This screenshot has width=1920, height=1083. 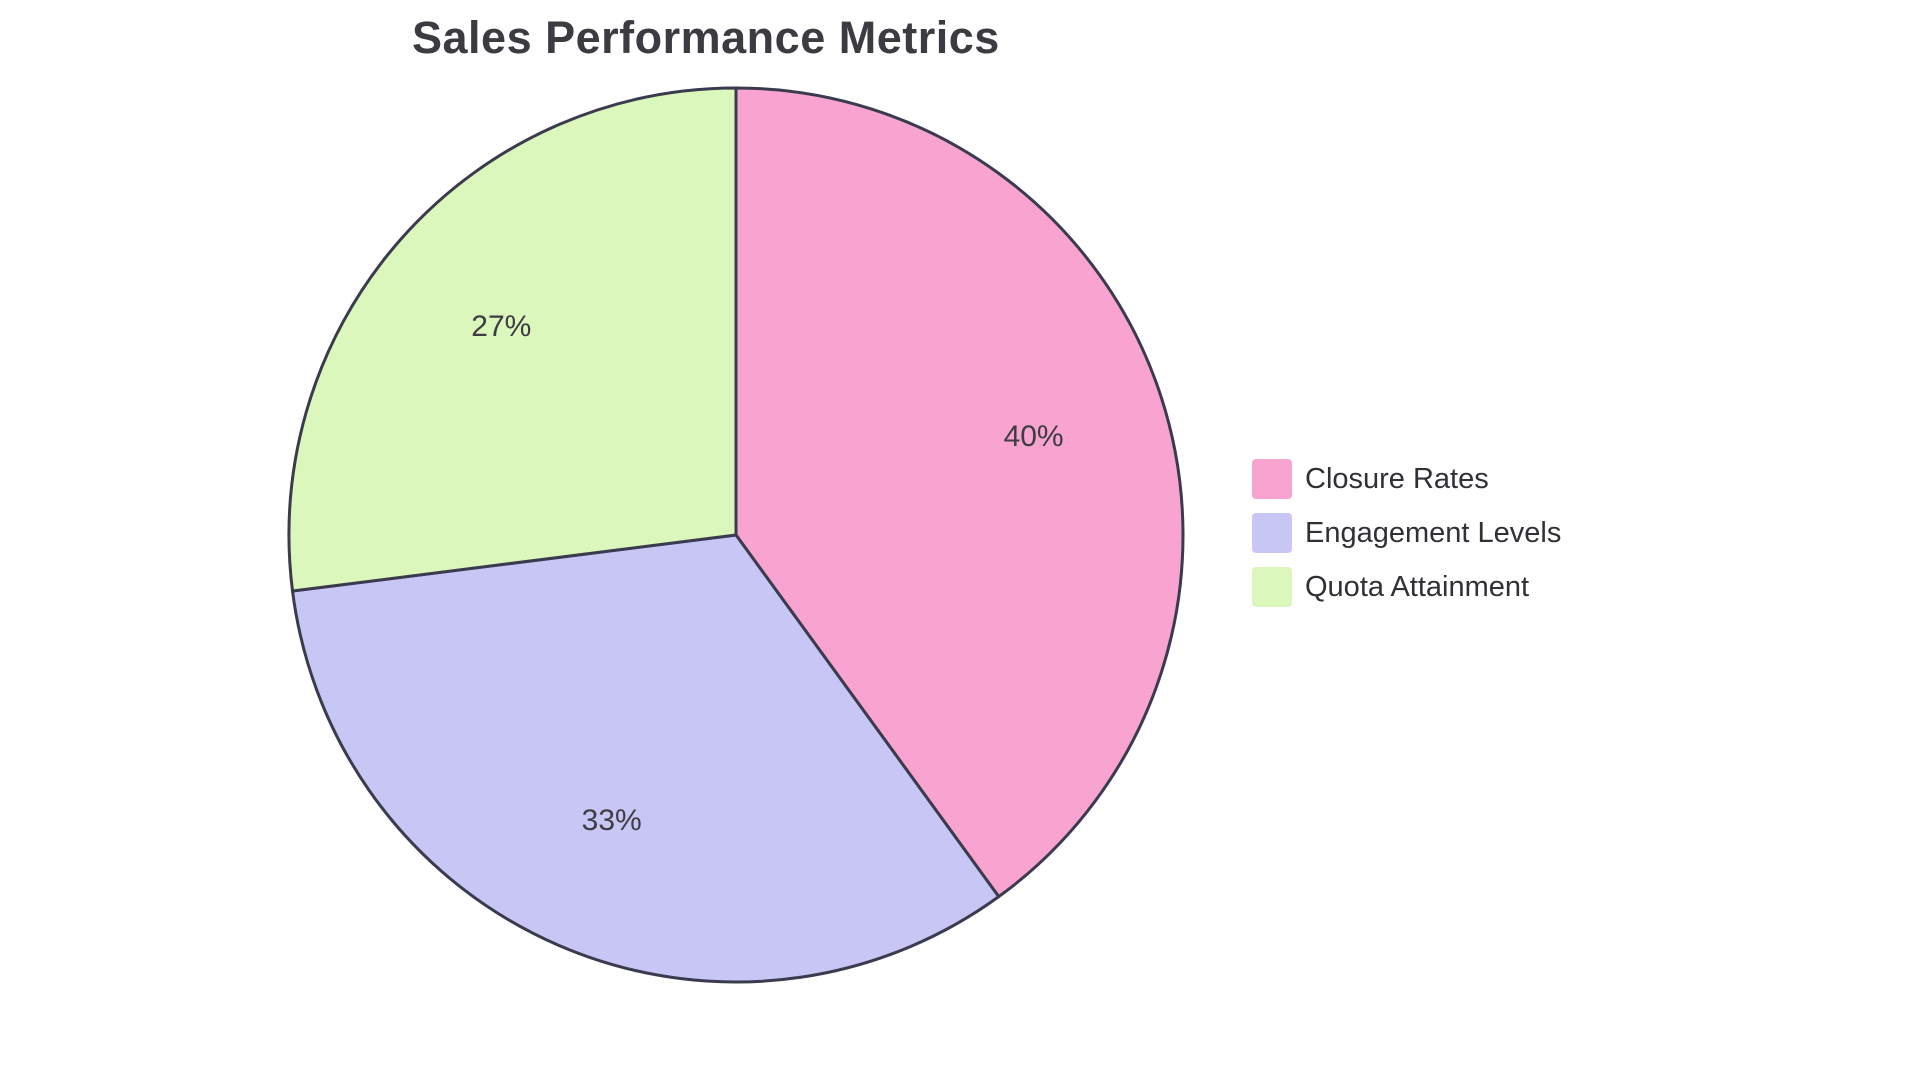 I want to click on chart-title: Sales Performance Metrics, so click(x=706, y=37).